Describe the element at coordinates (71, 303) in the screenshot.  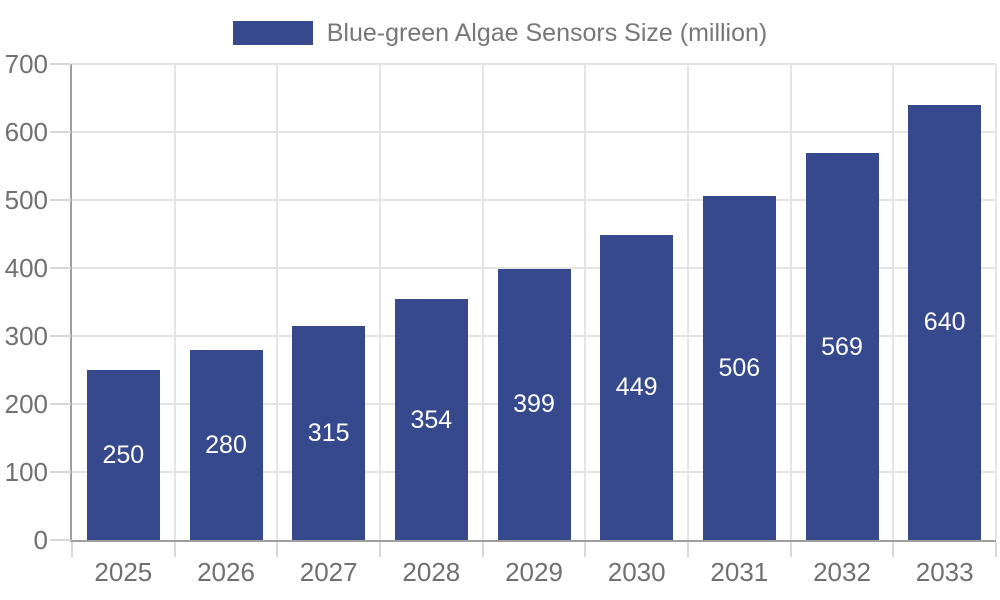
I see `y-axis-line` at that location.